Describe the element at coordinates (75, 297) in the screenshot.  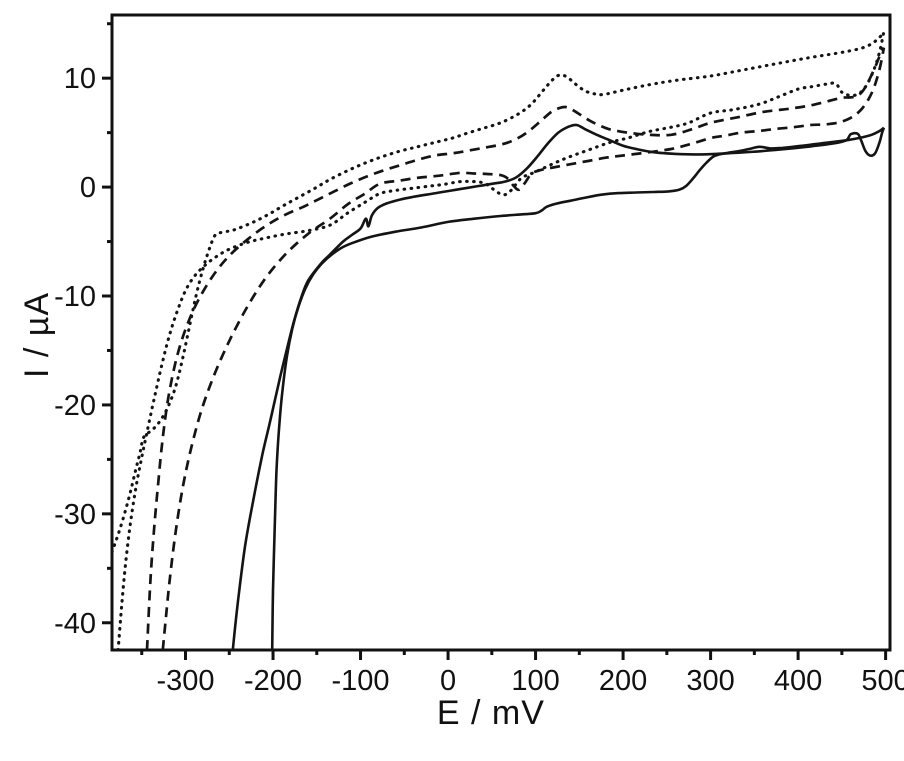
I see `y-tick-label: -10` at that location.